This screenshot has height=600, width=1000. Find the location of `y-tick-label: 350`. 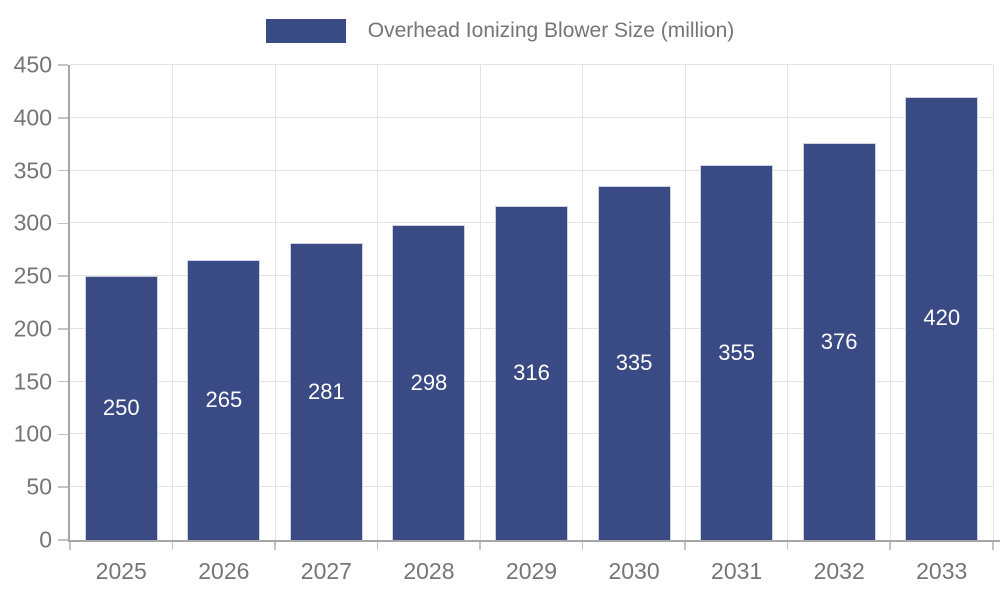

y-tick-label: 350 is located at coordinates (32, 170).